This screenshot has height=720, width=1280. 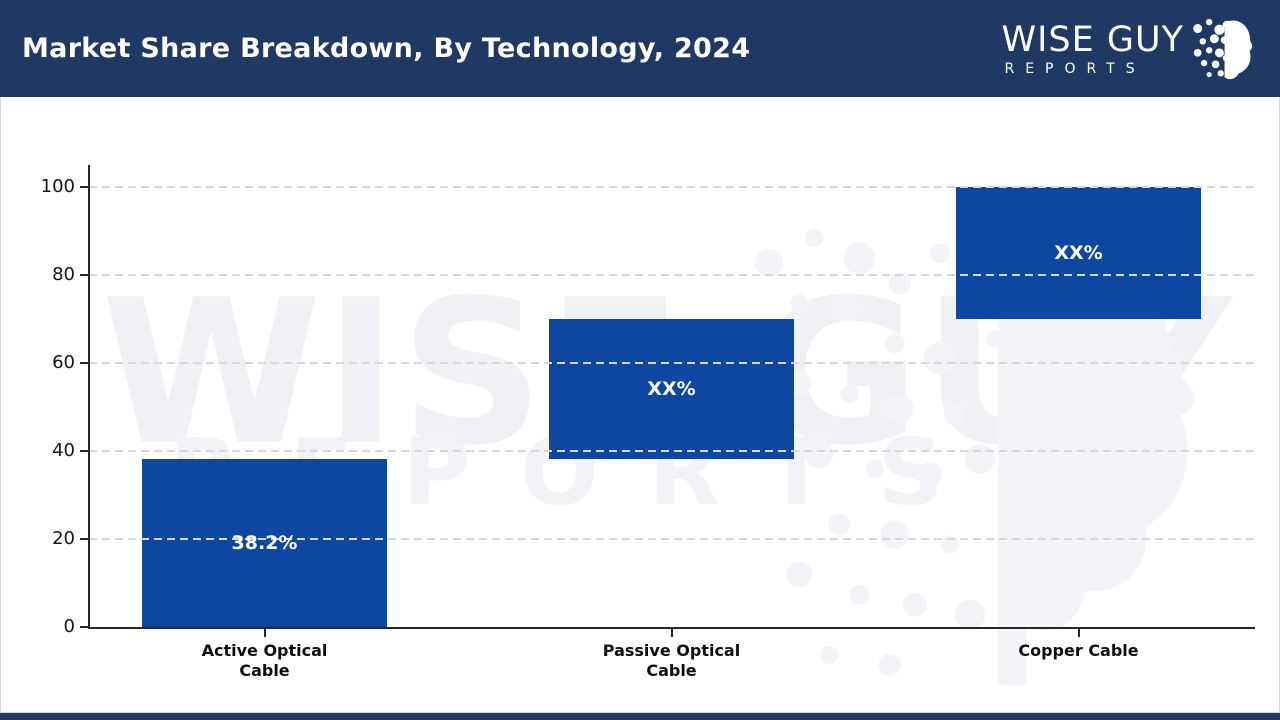 I want to click on bar-copper-cable, so click(x=1078, y=253).